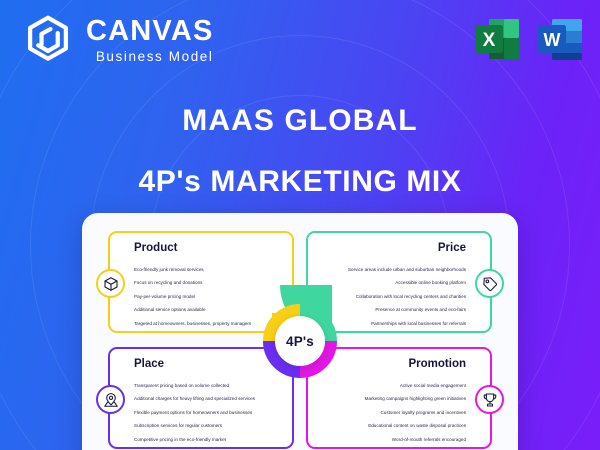  I want to click on list-item: Word-of-mouth referrals encouraged, so click(428, 439).